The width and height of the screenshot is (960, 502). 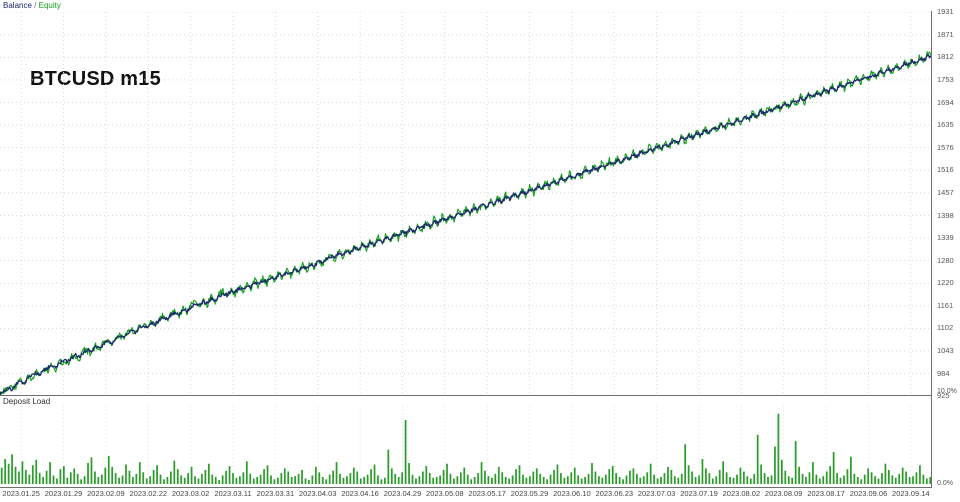 What do you see at coordinates (945, 147) in the screenshot?
I see `price-axis-tick: 1576` at bounding box center [945, 147].